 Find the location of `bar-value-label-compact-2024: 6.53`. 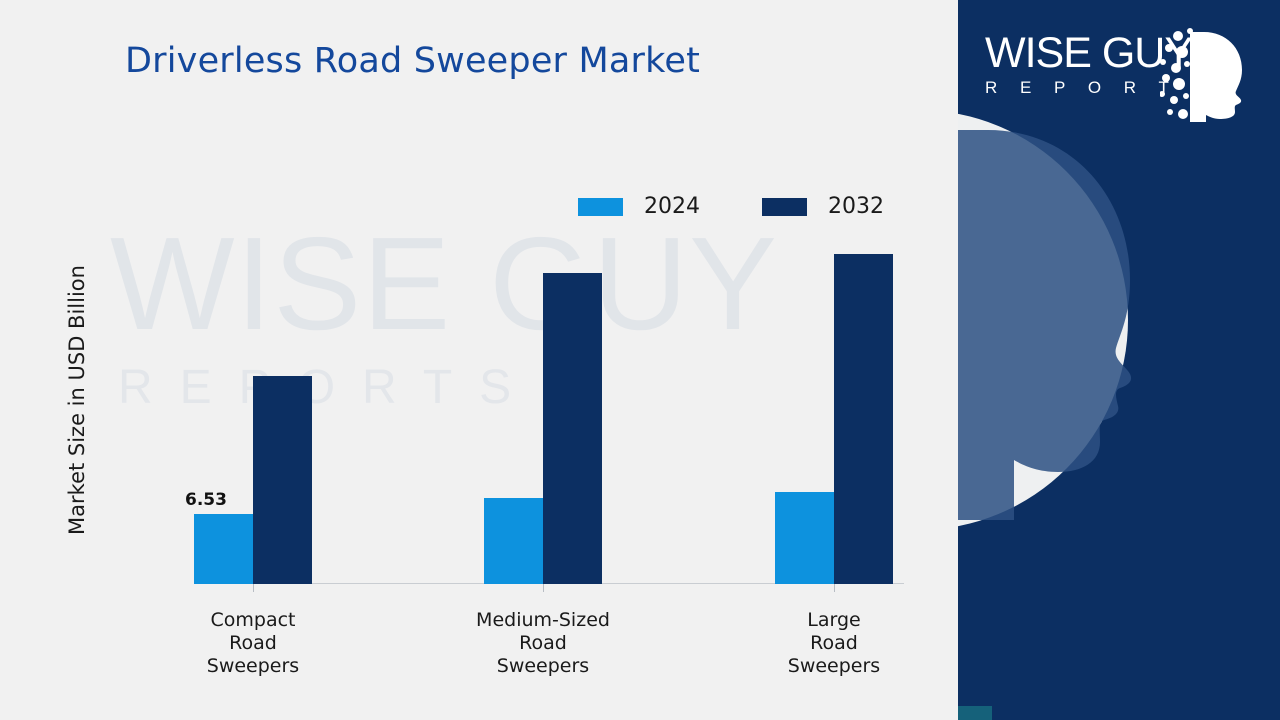

bar-value-label-compact-2024: 6.53 is located at coordinates (206, 500).